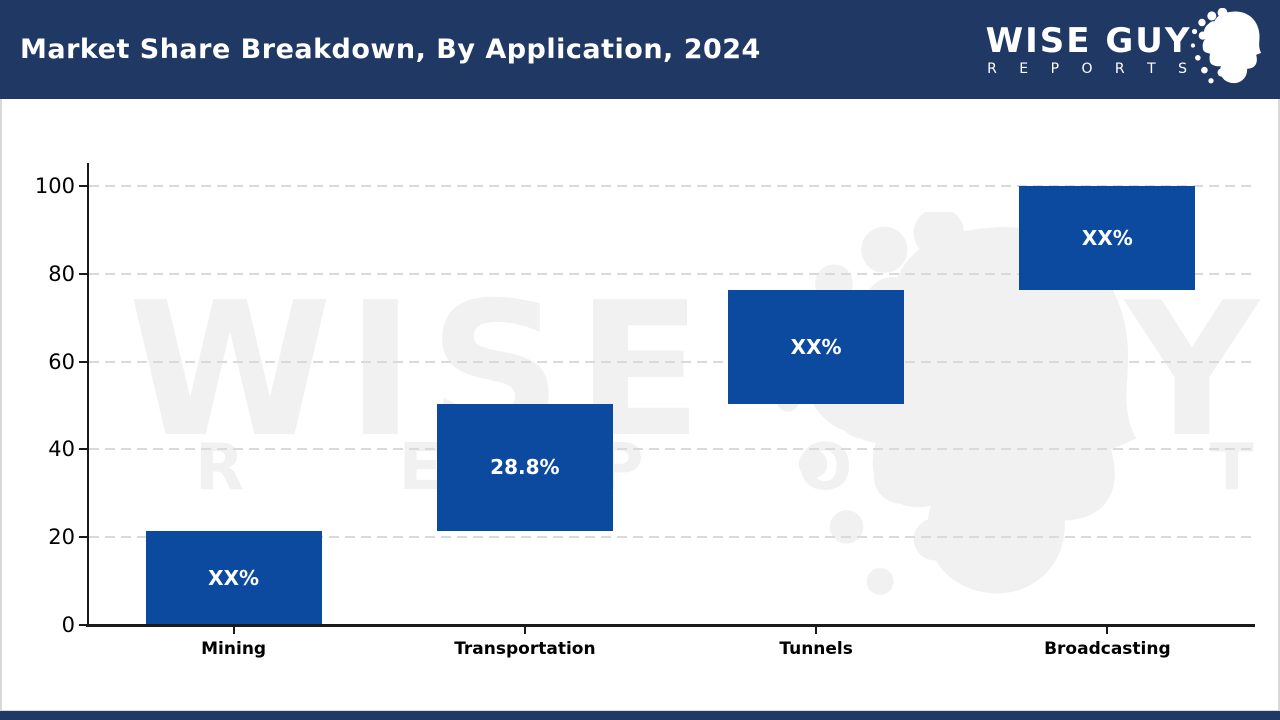 The height and width of the screenshot is (720, 1280). I want to click on brand-text: WISE GUY R E P O R T S, so click(1088, 49).